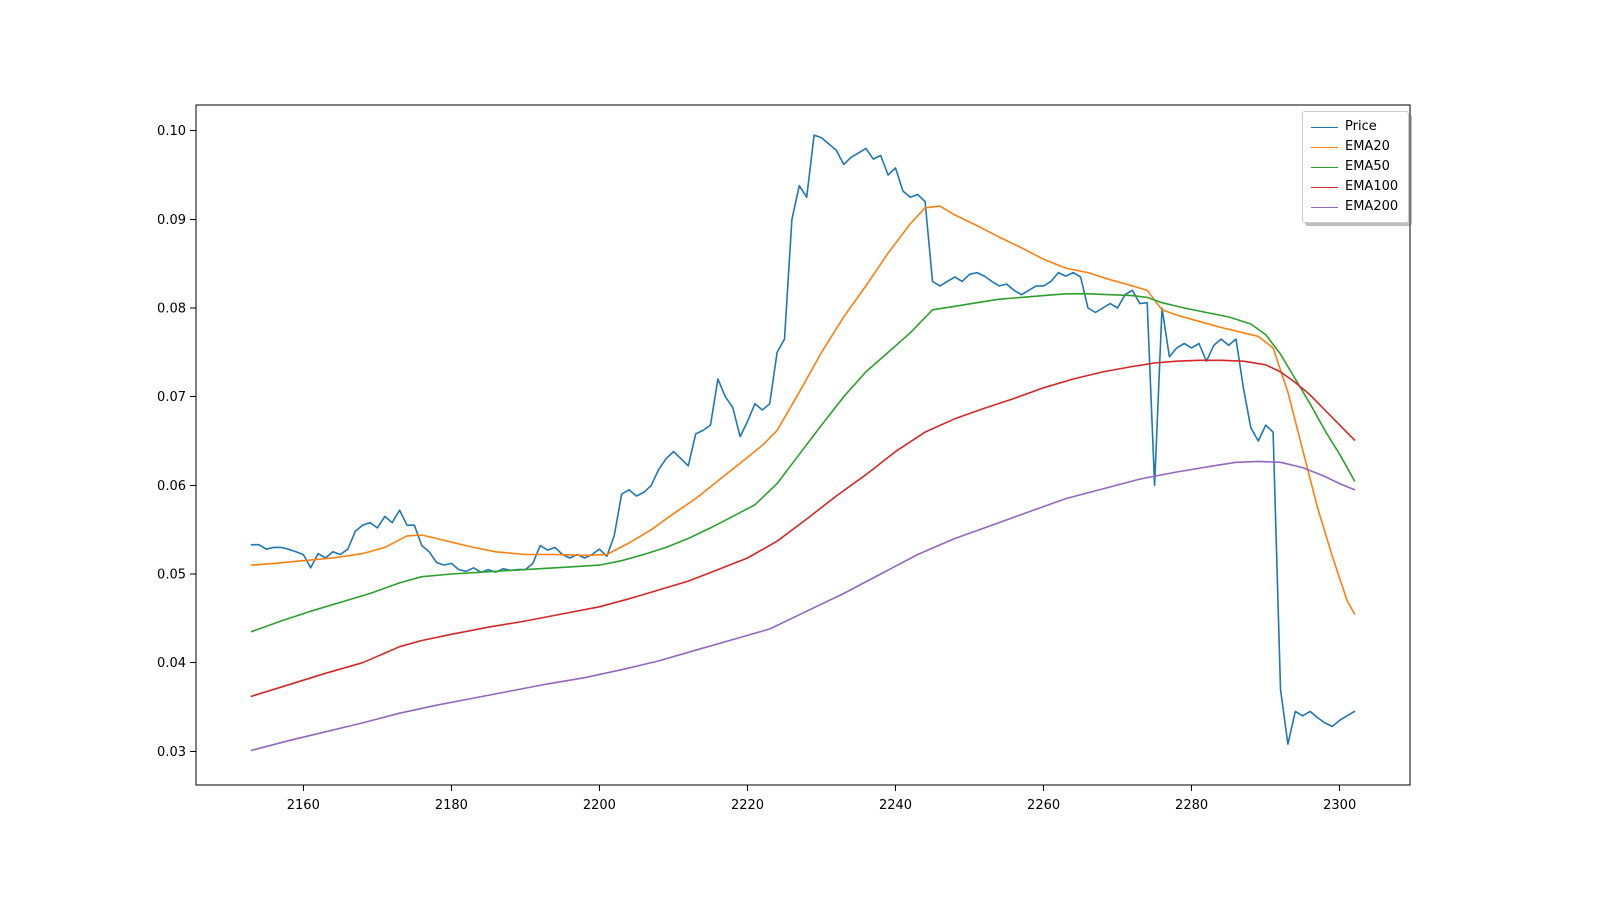 The width and height of the screenshot is (1600, 900). Describe the element at coordinates (1367, 146) in the screenshot. I see `legend-label: EMA20` at that location.